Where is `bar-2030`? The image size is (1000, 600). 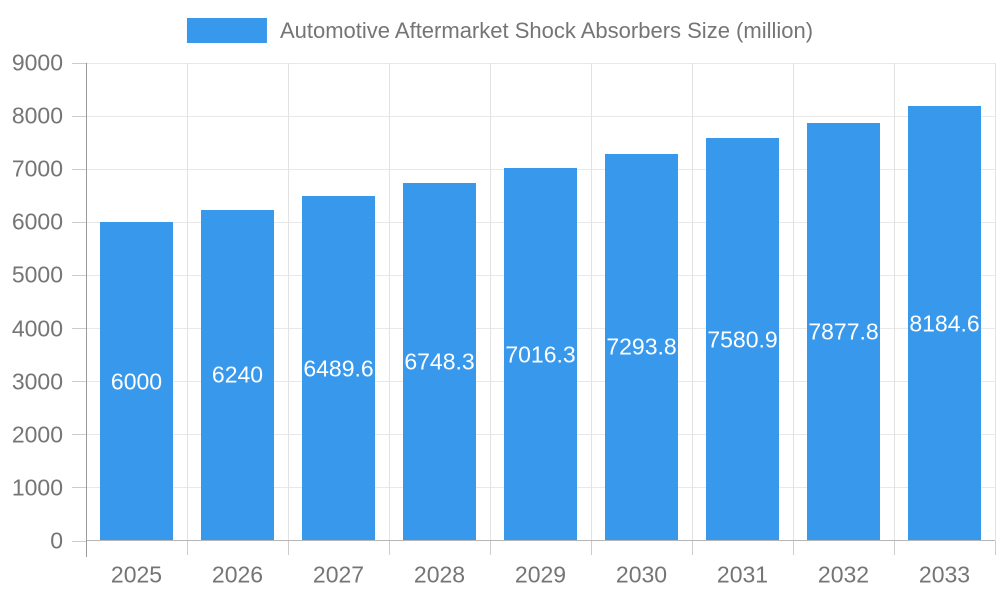
bar-2030 is located at coordinates (641, 347).